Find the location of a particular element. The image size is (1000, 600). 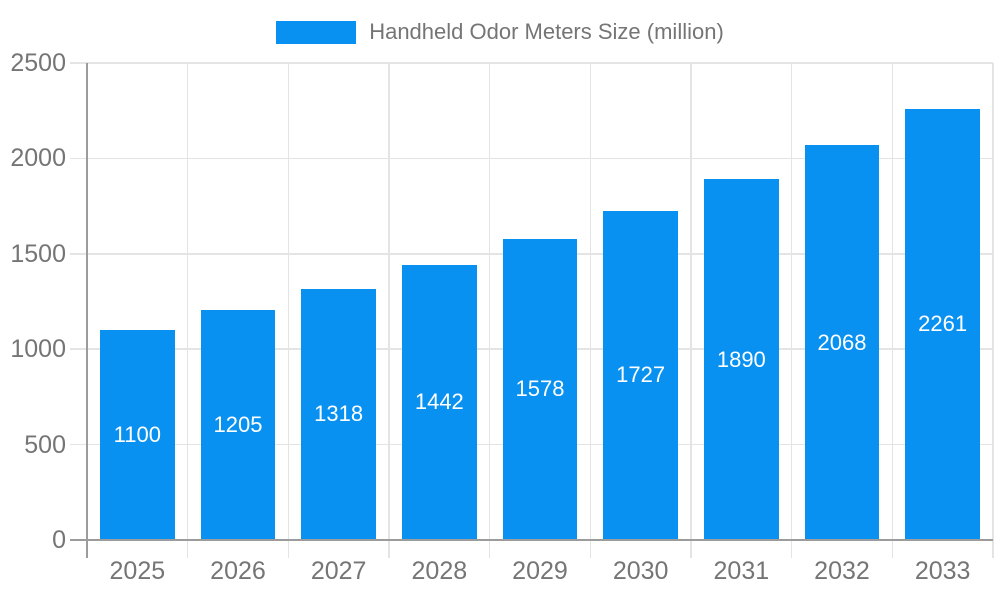

x-axis-tick-label: 2027 is located at coordinates (338, 571).